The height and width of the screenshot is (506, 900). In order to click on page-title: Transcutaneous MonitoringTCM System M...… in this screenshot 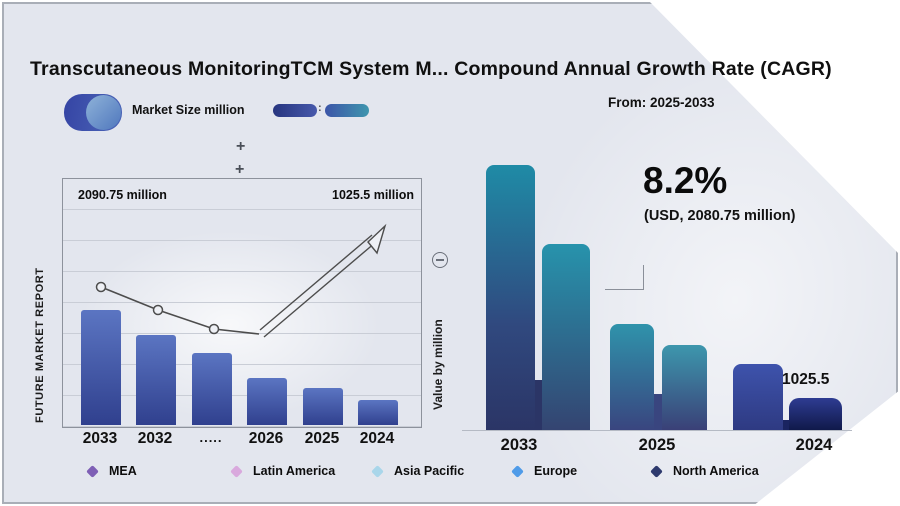, I will do `click(431, 69)`.